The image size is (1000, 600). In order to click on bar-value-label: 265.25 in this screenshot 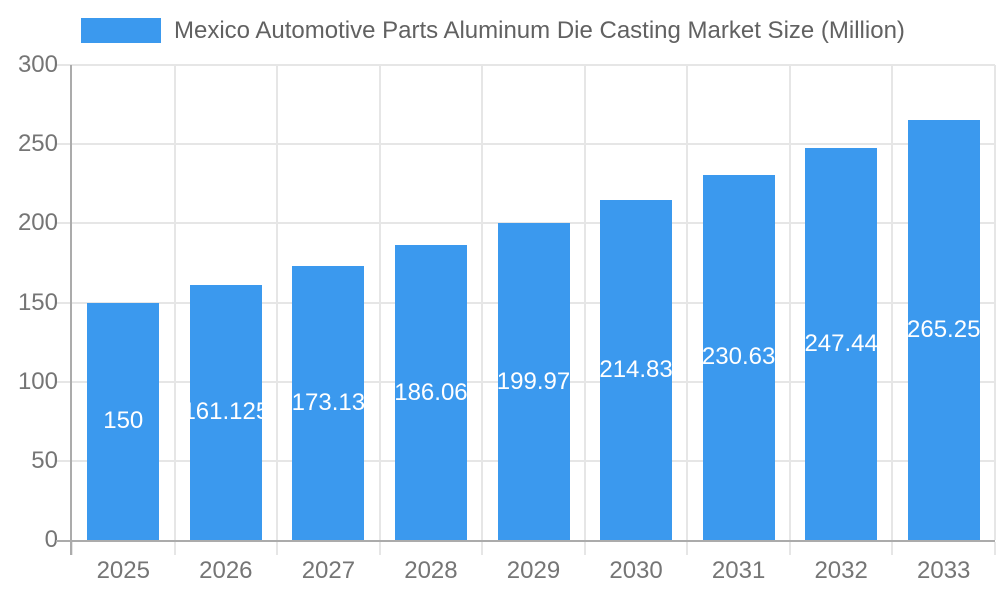, I will do `click(943, 329)`.